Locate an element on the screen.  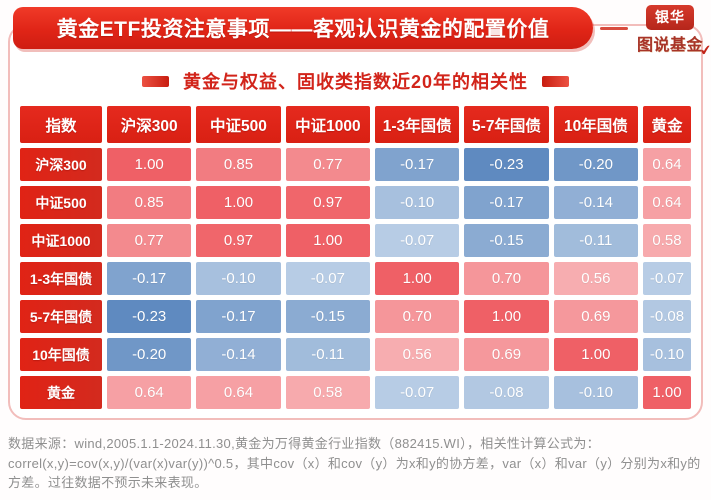
subtitle-marker-right-icon is located at coordinates (556, 81).